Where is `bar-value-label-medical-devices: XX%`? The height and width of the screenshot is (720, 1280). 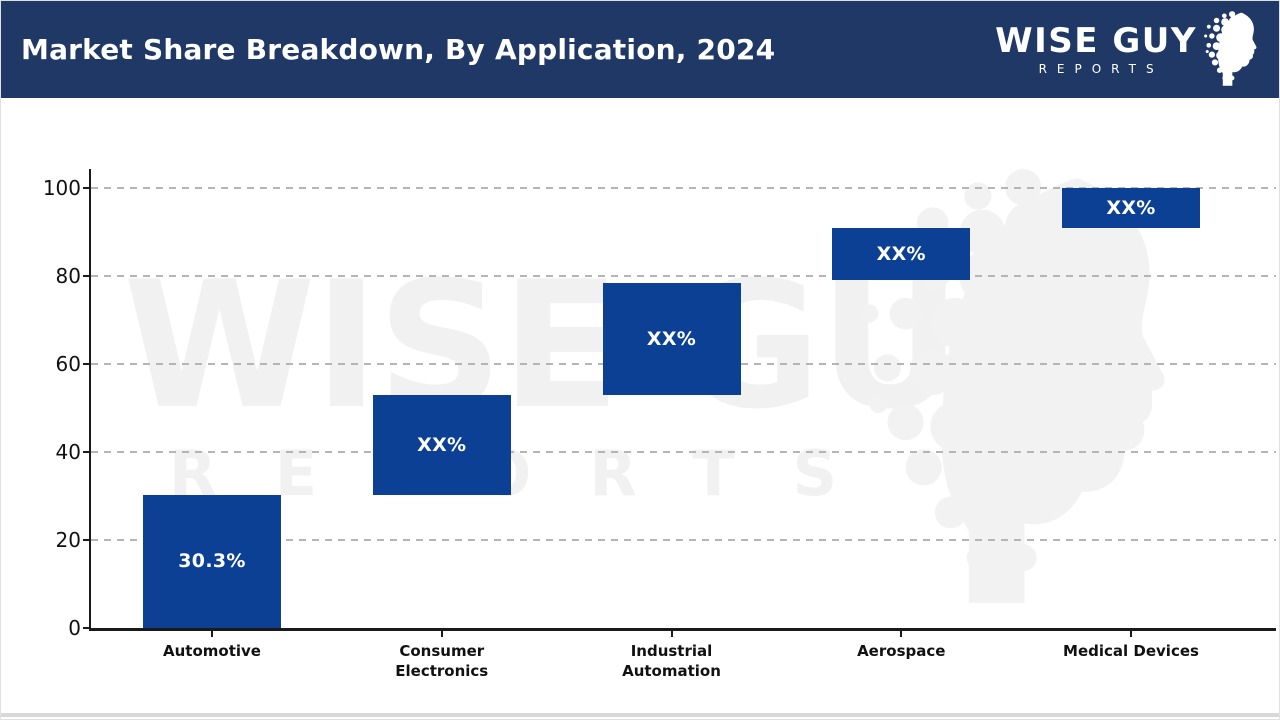 bar-value-label-medical-devices: XX% is located at coordinates (1131, 207).